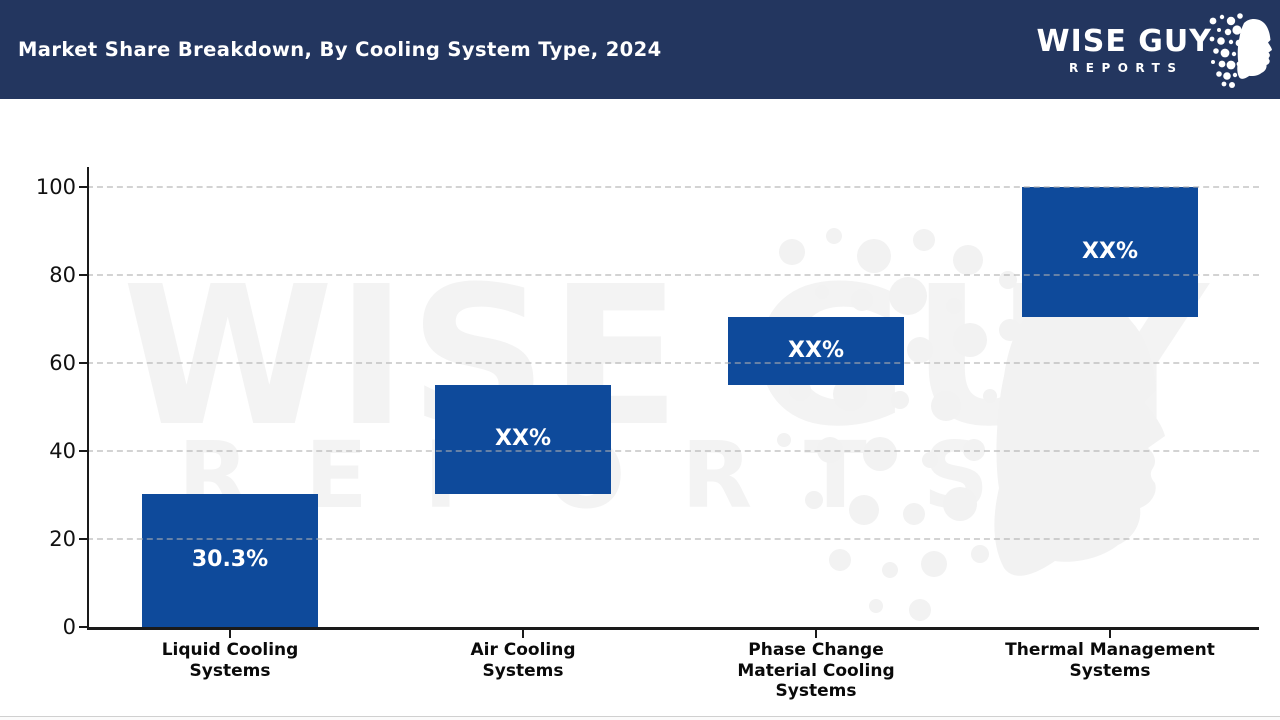 The image size is (1280, 720). I want to click on bar-value-label: 30.3%, so click(230, 560).